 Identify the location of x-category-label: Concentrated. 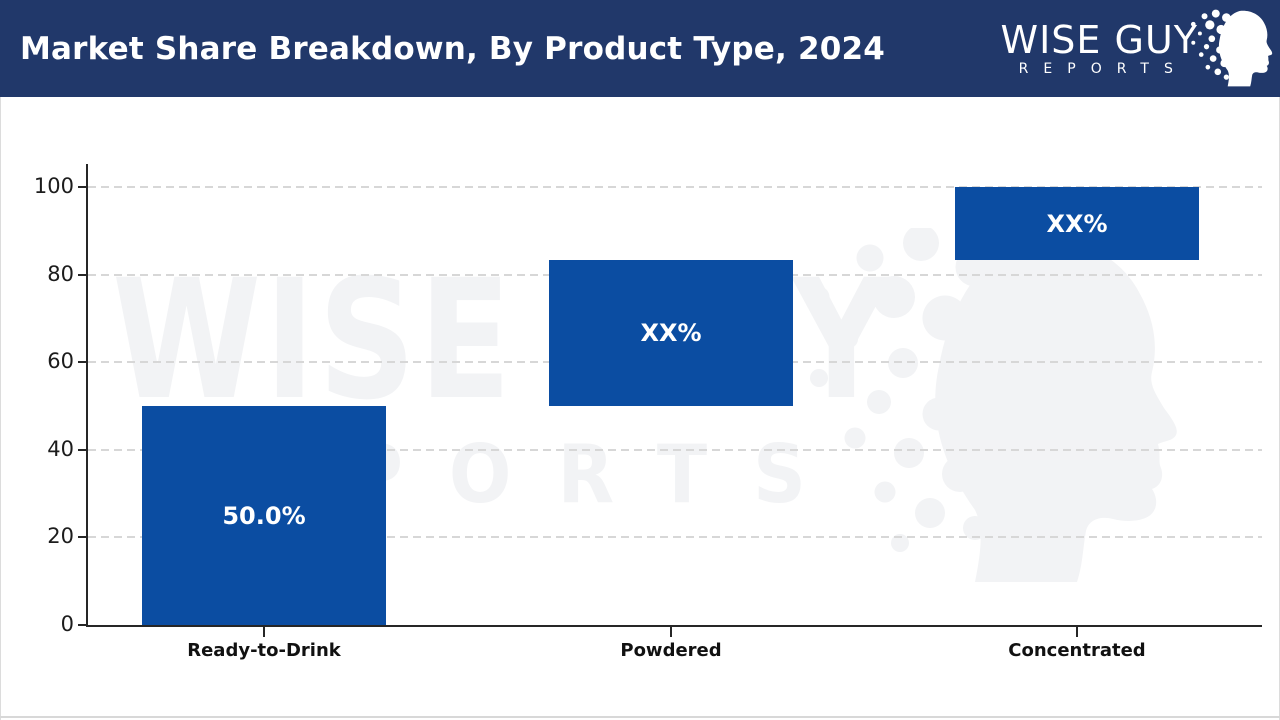
(1077, 650).